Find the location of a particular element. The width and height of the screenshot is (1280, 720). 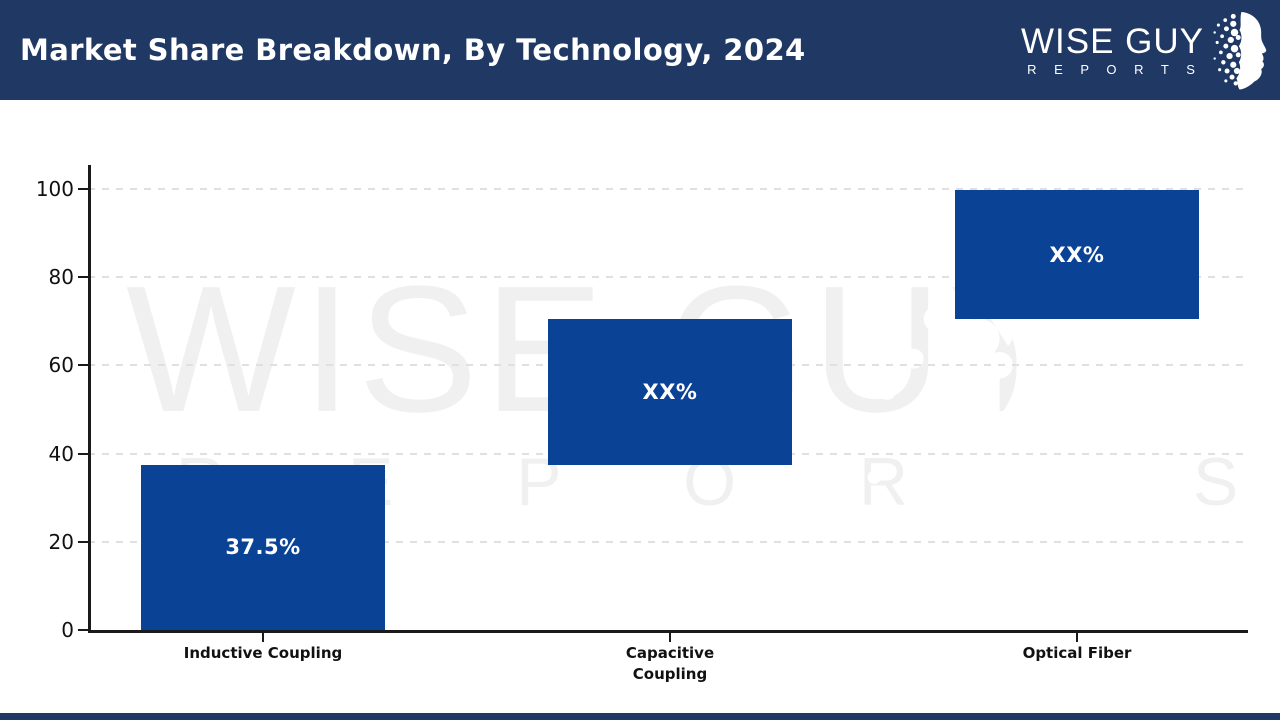

logo-text: WISE GUY R E P O R T S is located at coordinates (1112, 50).